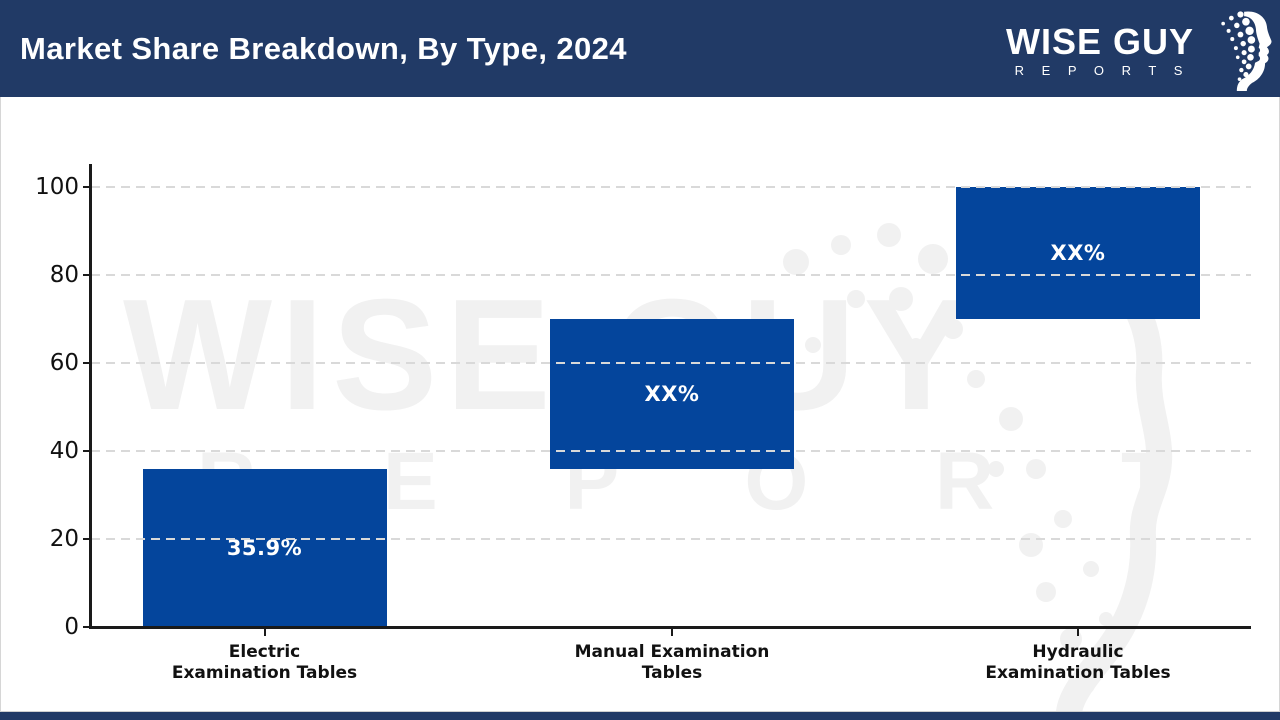 The width and height of the screenshot is (1280, 720). I want to click on x-category-label: Manual Examination Tables, so click(672, 663).